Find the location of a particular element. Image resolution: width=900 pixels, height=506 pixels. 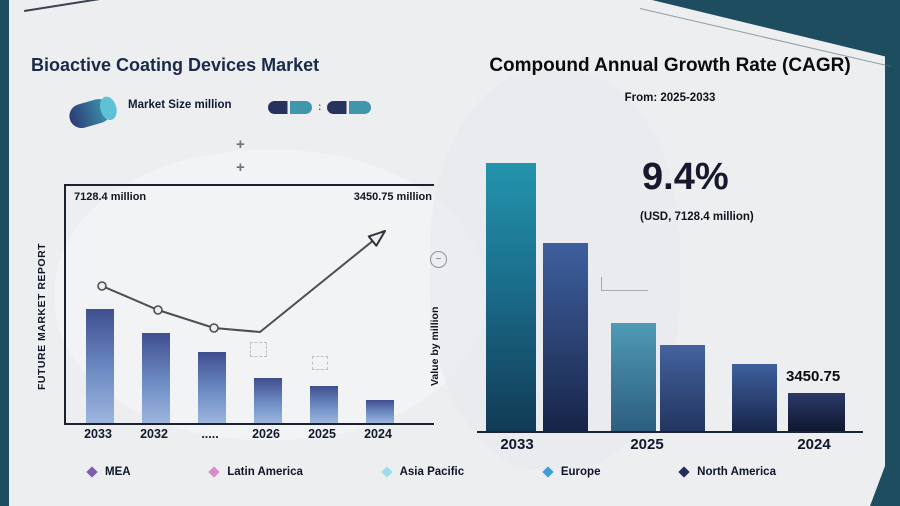

legend-item-asia-pacific: Asia Pacific is located at coordinates (422, 472).